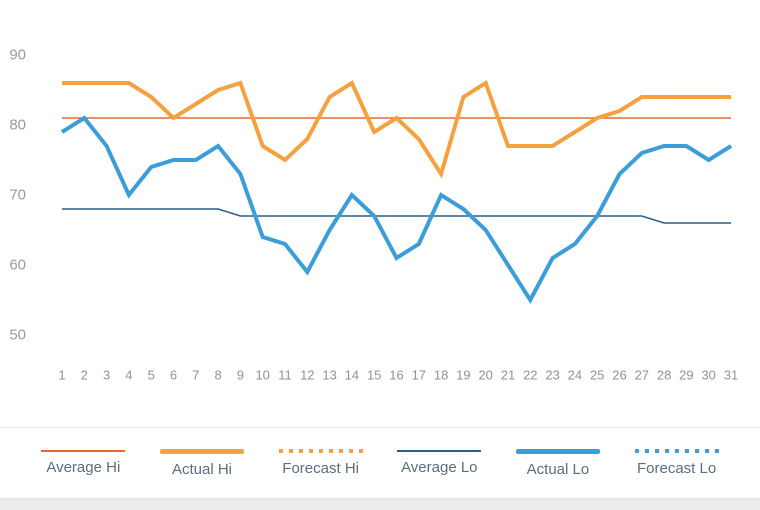 The height and width of the screenshot is (510, 760). I want to click on legend-swatch-forecast-hi, so click(320, 451).